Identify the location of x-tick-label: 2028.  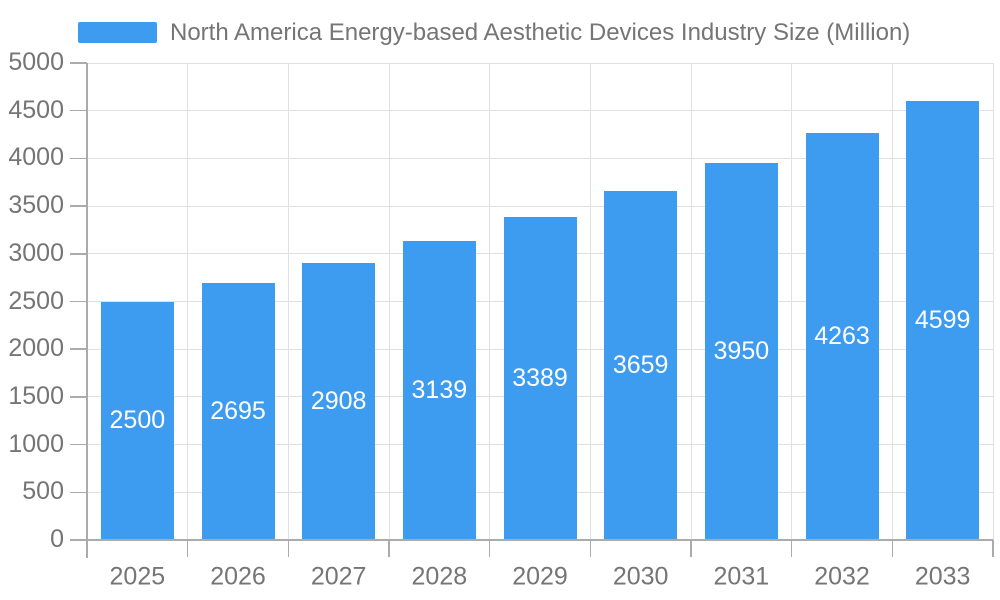
(439, 576).